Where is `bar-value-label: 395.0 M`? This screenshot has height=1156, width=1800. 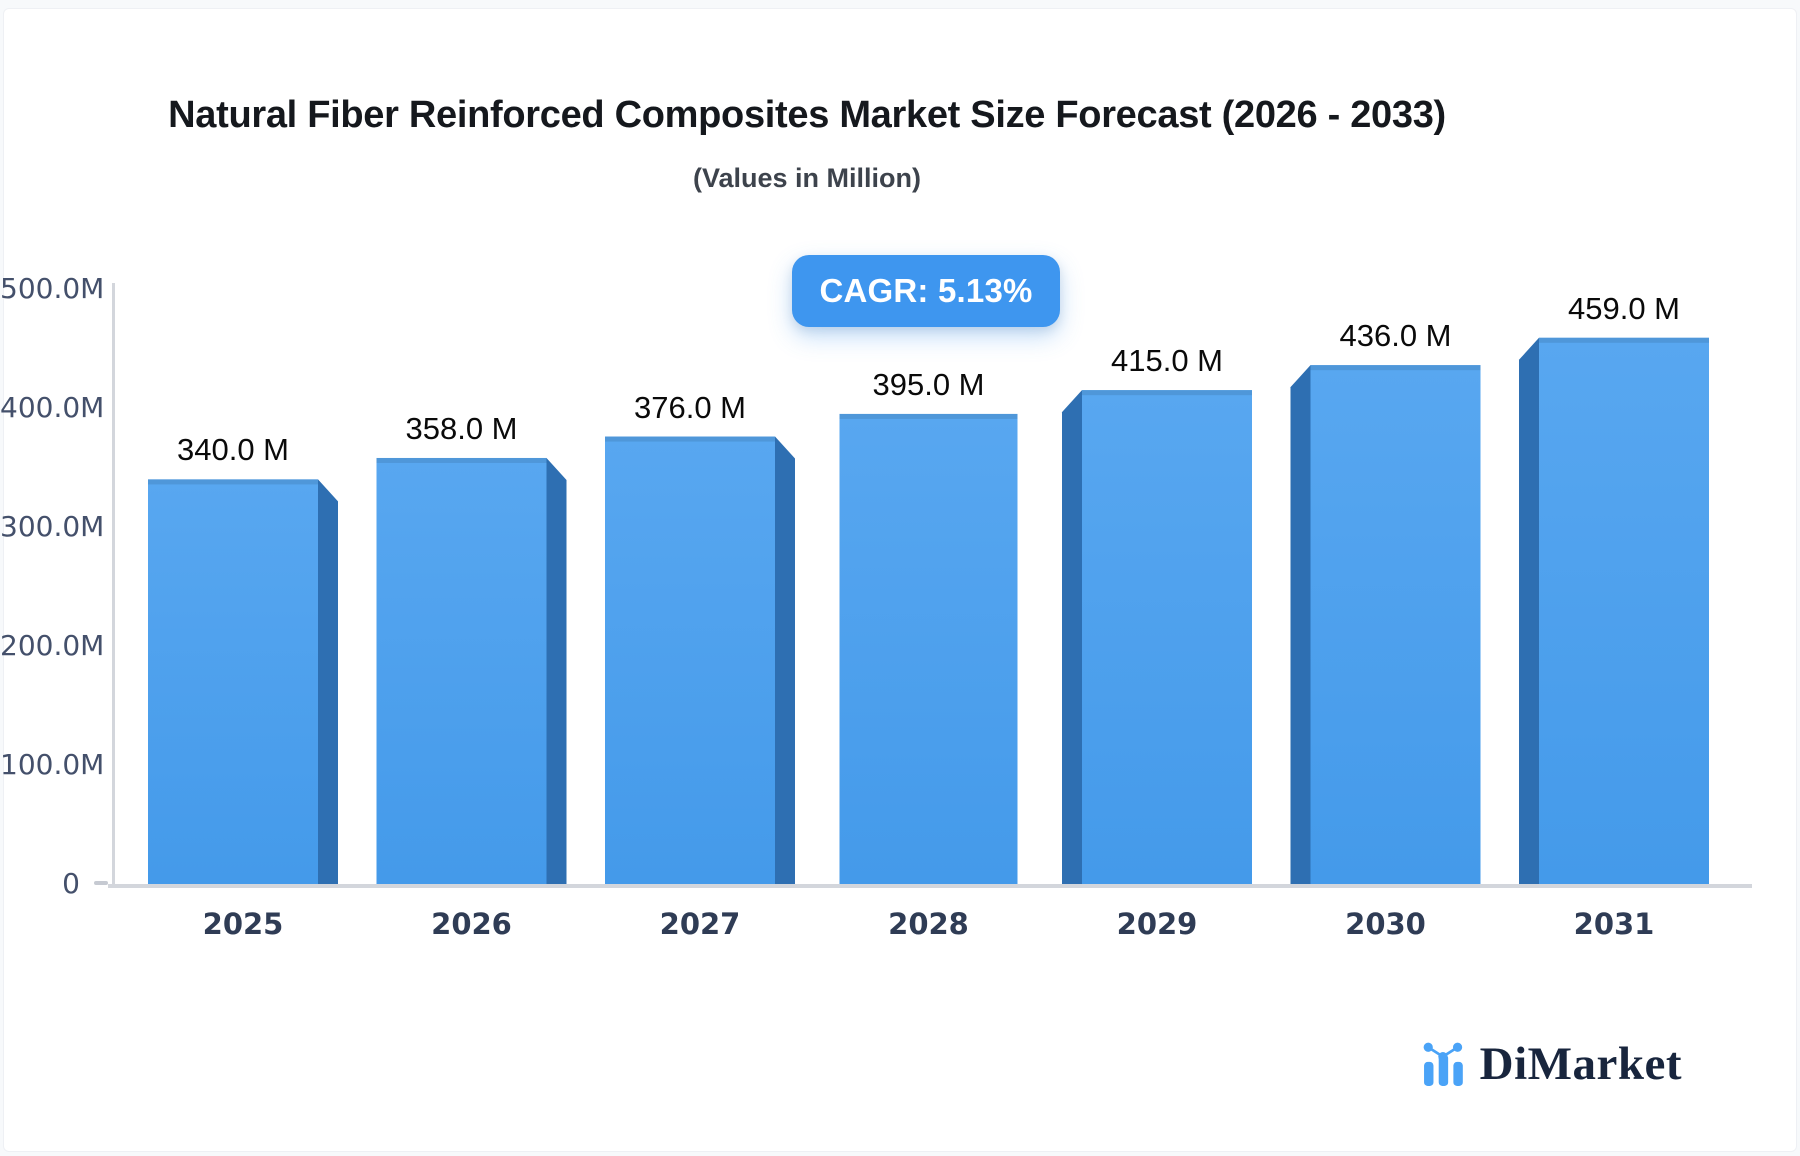 bar-value-label: 395.0 M is located at coordinates (928, 384).